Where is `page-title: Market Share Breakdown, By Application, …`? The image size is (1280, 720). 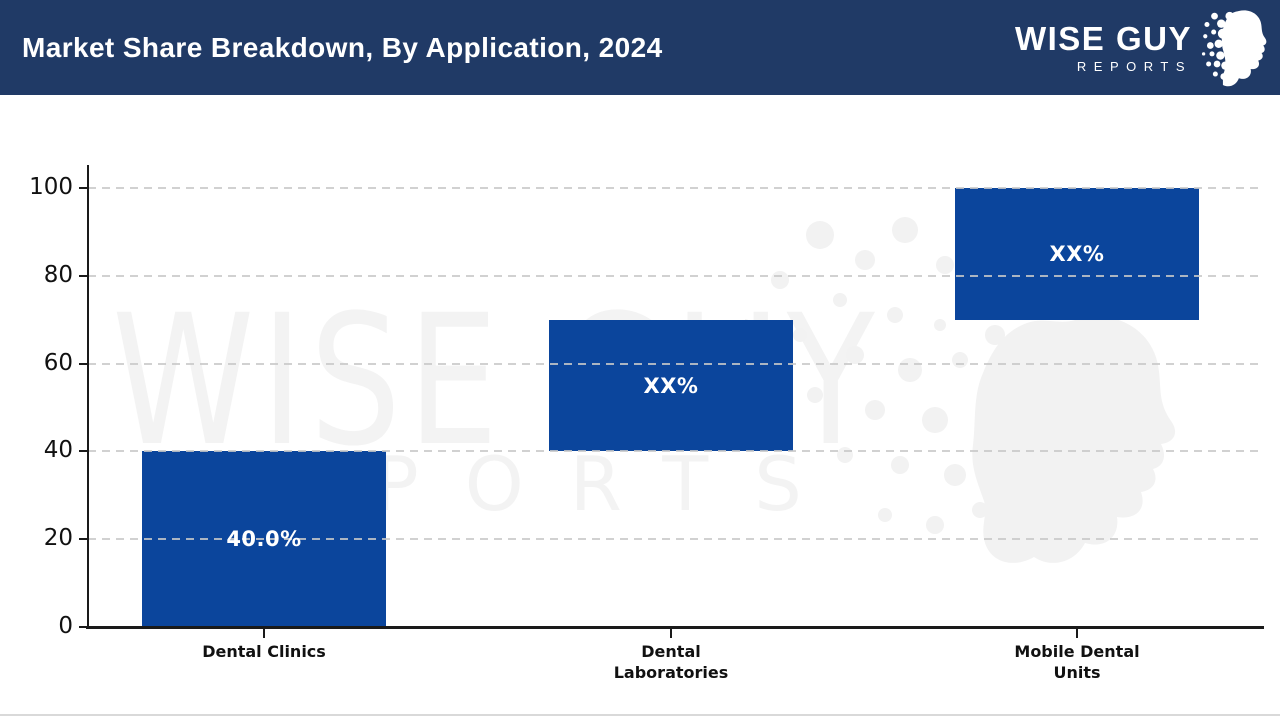
page-title: Market Share Breakdown, By Application, … is located at coordinates (342, 47).